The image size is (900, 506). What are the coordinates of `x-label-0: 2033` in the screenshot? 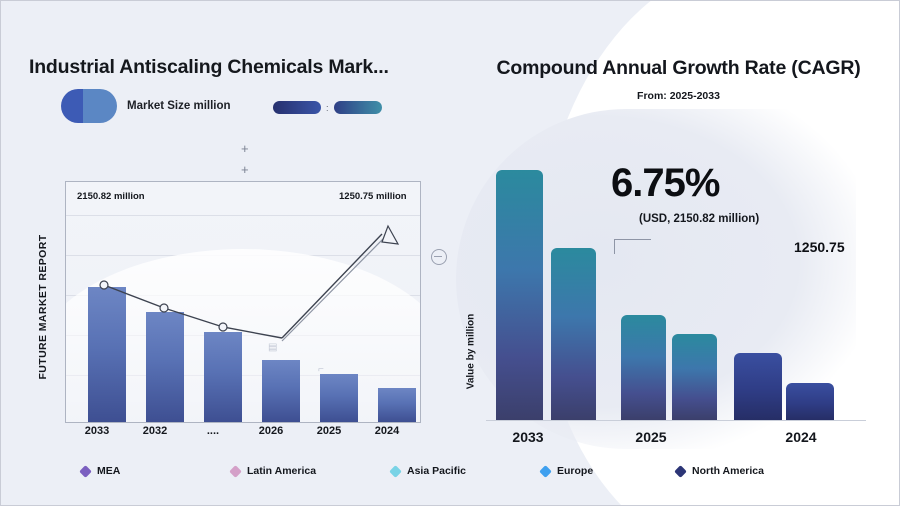 It's located at (97, 431).